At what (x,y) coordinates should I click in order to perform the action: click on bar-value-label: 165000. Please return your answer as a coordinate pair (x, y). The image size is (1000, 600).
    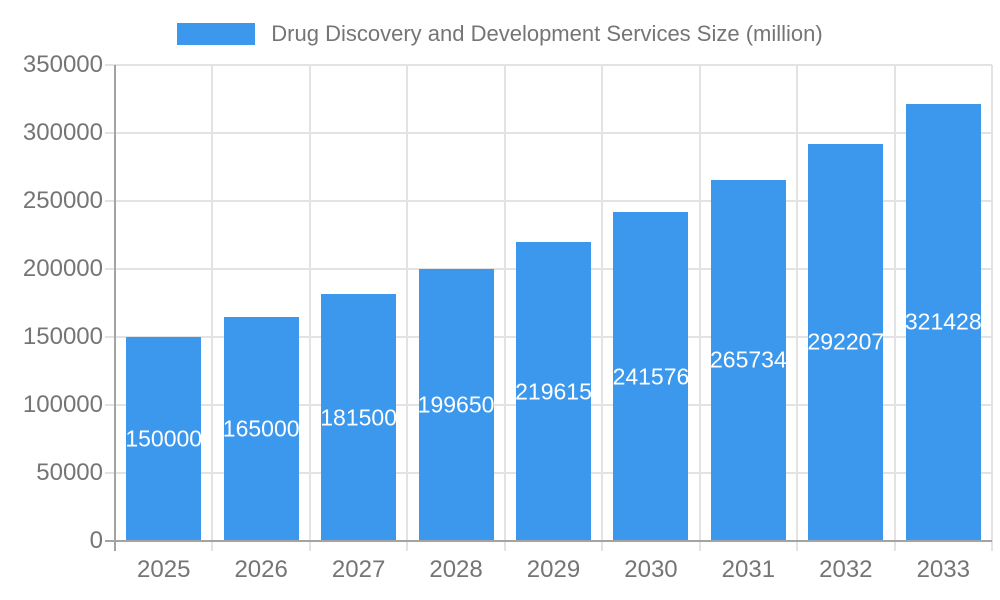
    Looking at the image, I should click on (261, 428).